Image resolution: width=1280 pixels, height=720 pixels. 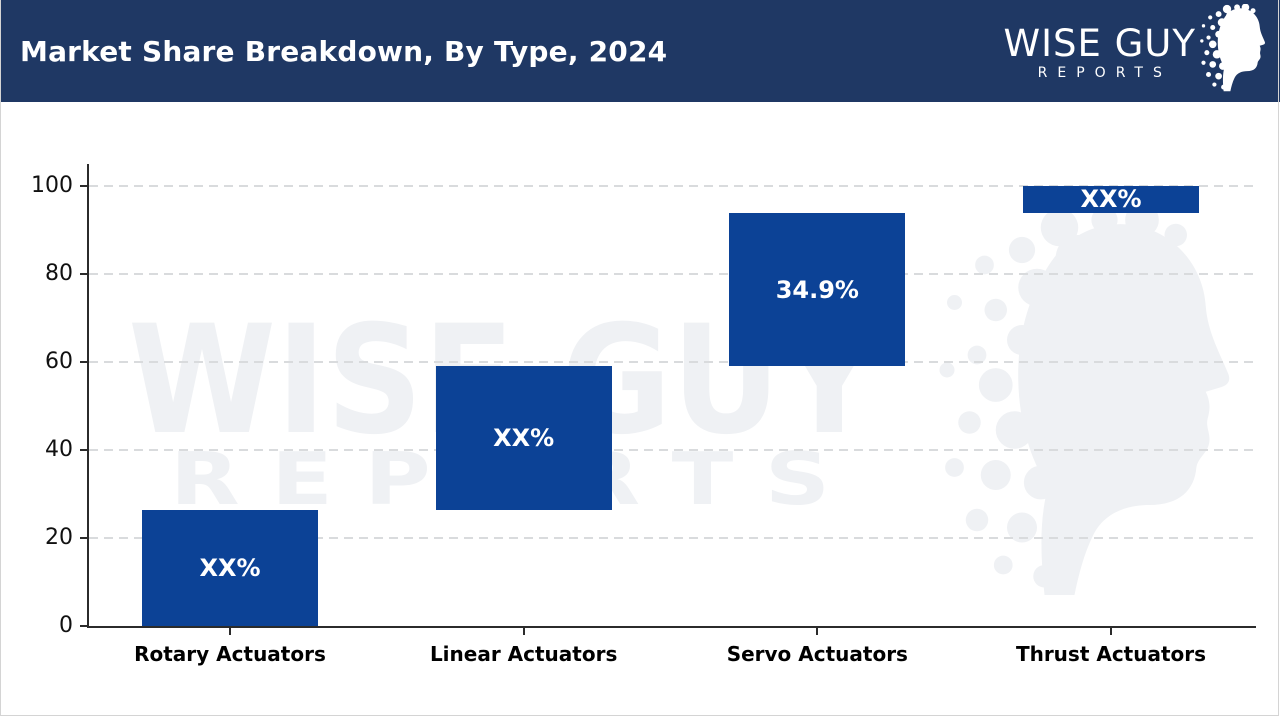 What do you see at coordinates (230, 654) in the screenshot?
I see `x-axis-category-label: Rotary Actuators` at bounding box center [230, 654].